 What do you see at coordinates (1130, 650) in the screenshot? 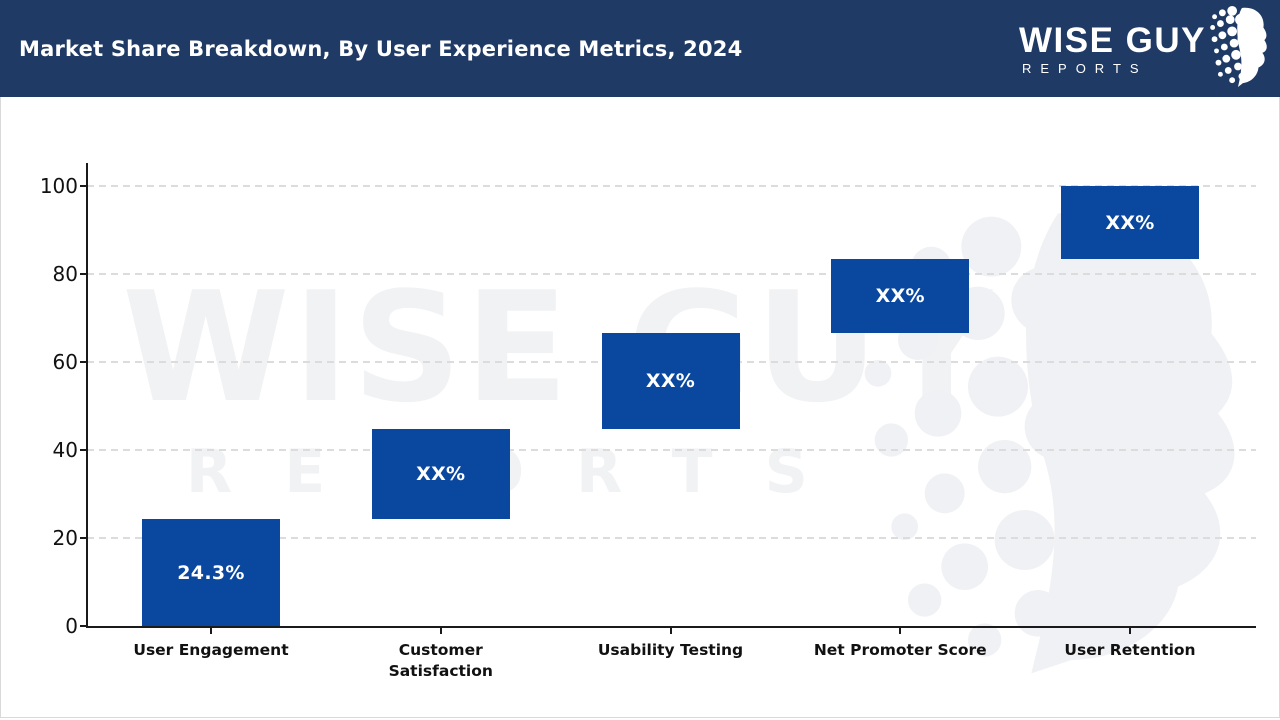
I see `x-category-label: User Retention` at bounding box center [1130, 650].